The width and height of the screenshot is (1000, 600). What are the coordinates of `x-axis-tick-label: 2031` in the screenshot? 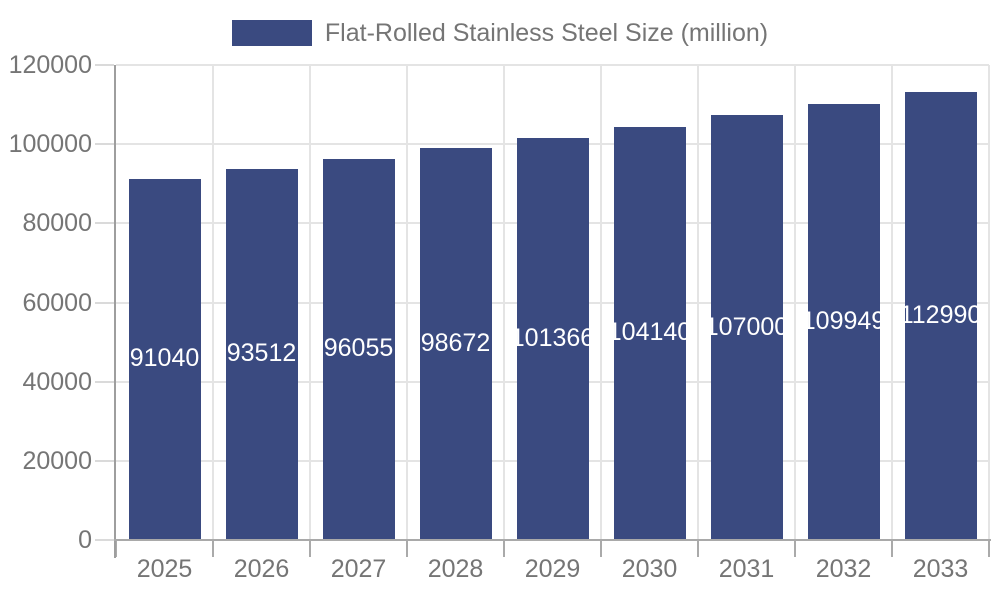 It's located at (746, 569).